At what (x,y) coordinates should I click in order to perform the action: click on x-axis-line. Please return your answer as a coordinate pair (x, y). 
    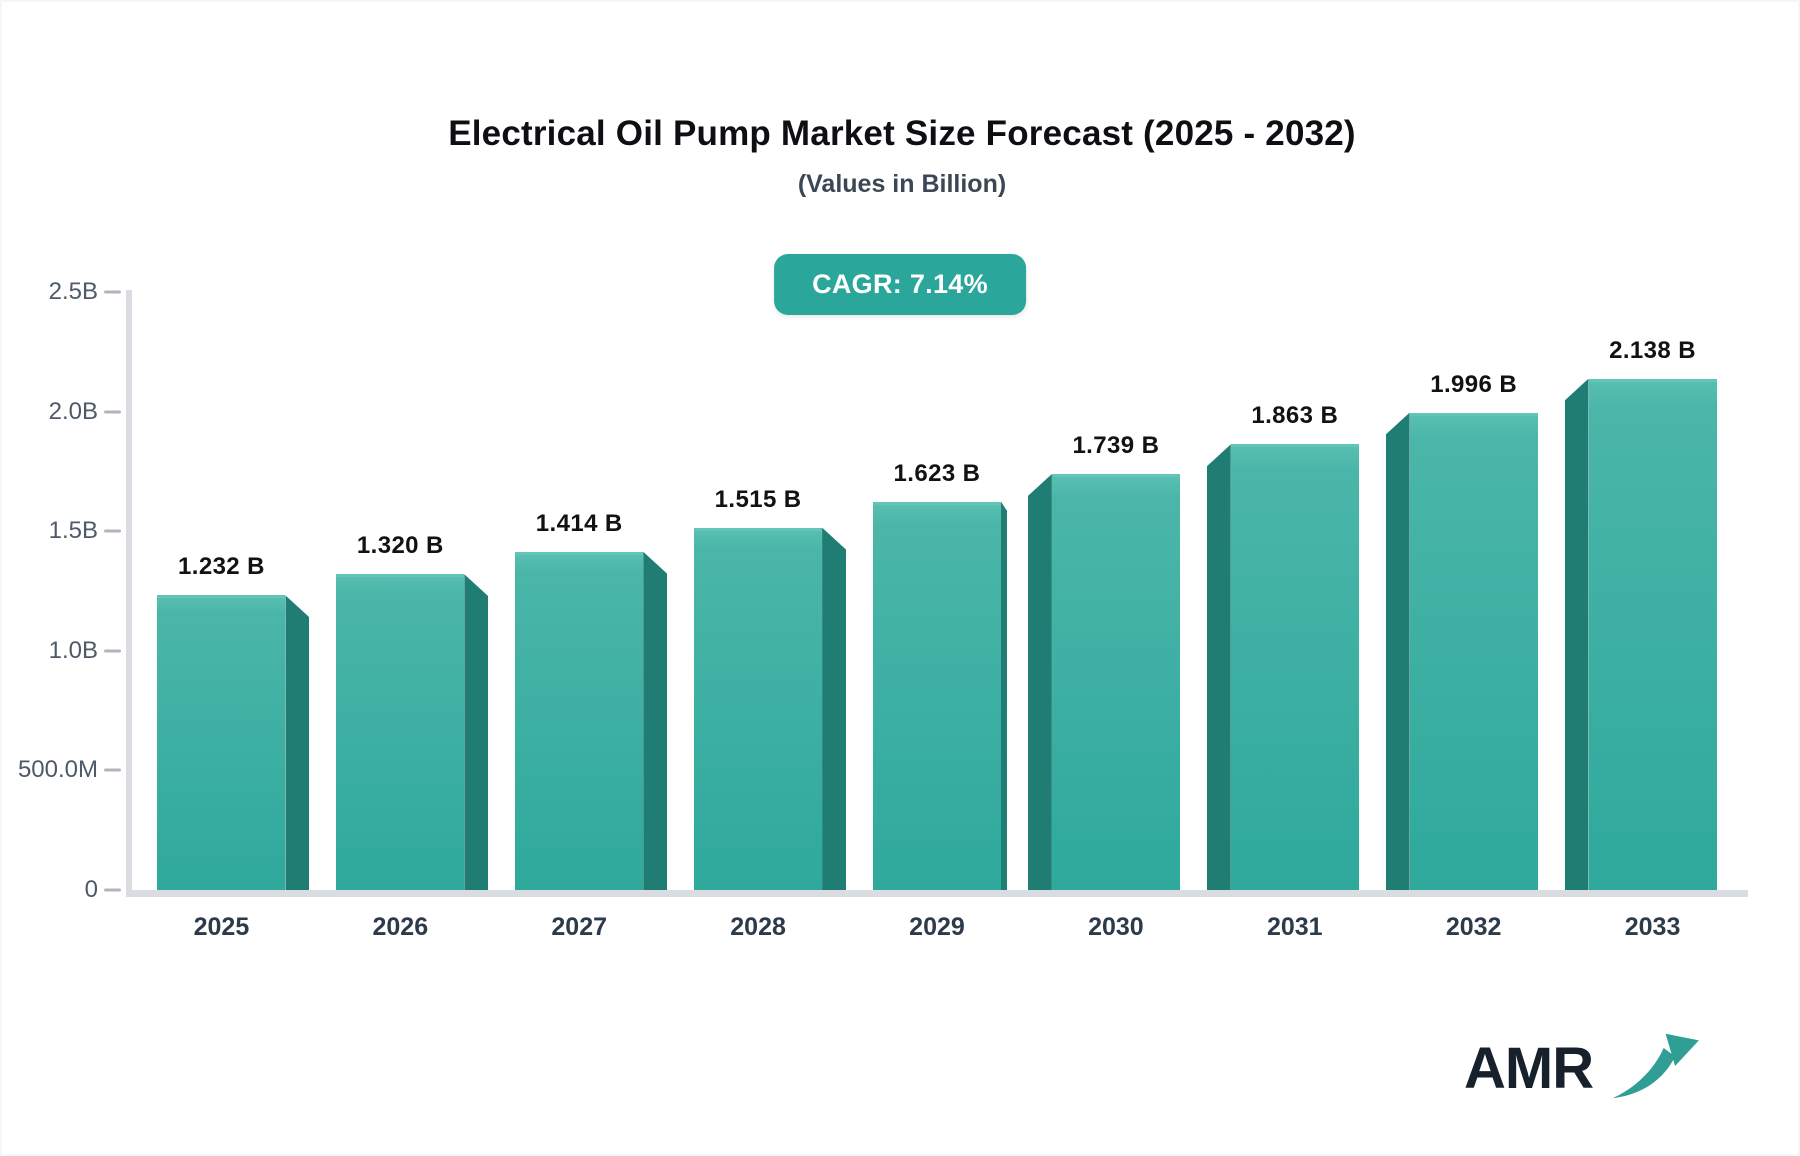
    Looking at the image, I should click on (937, 893).